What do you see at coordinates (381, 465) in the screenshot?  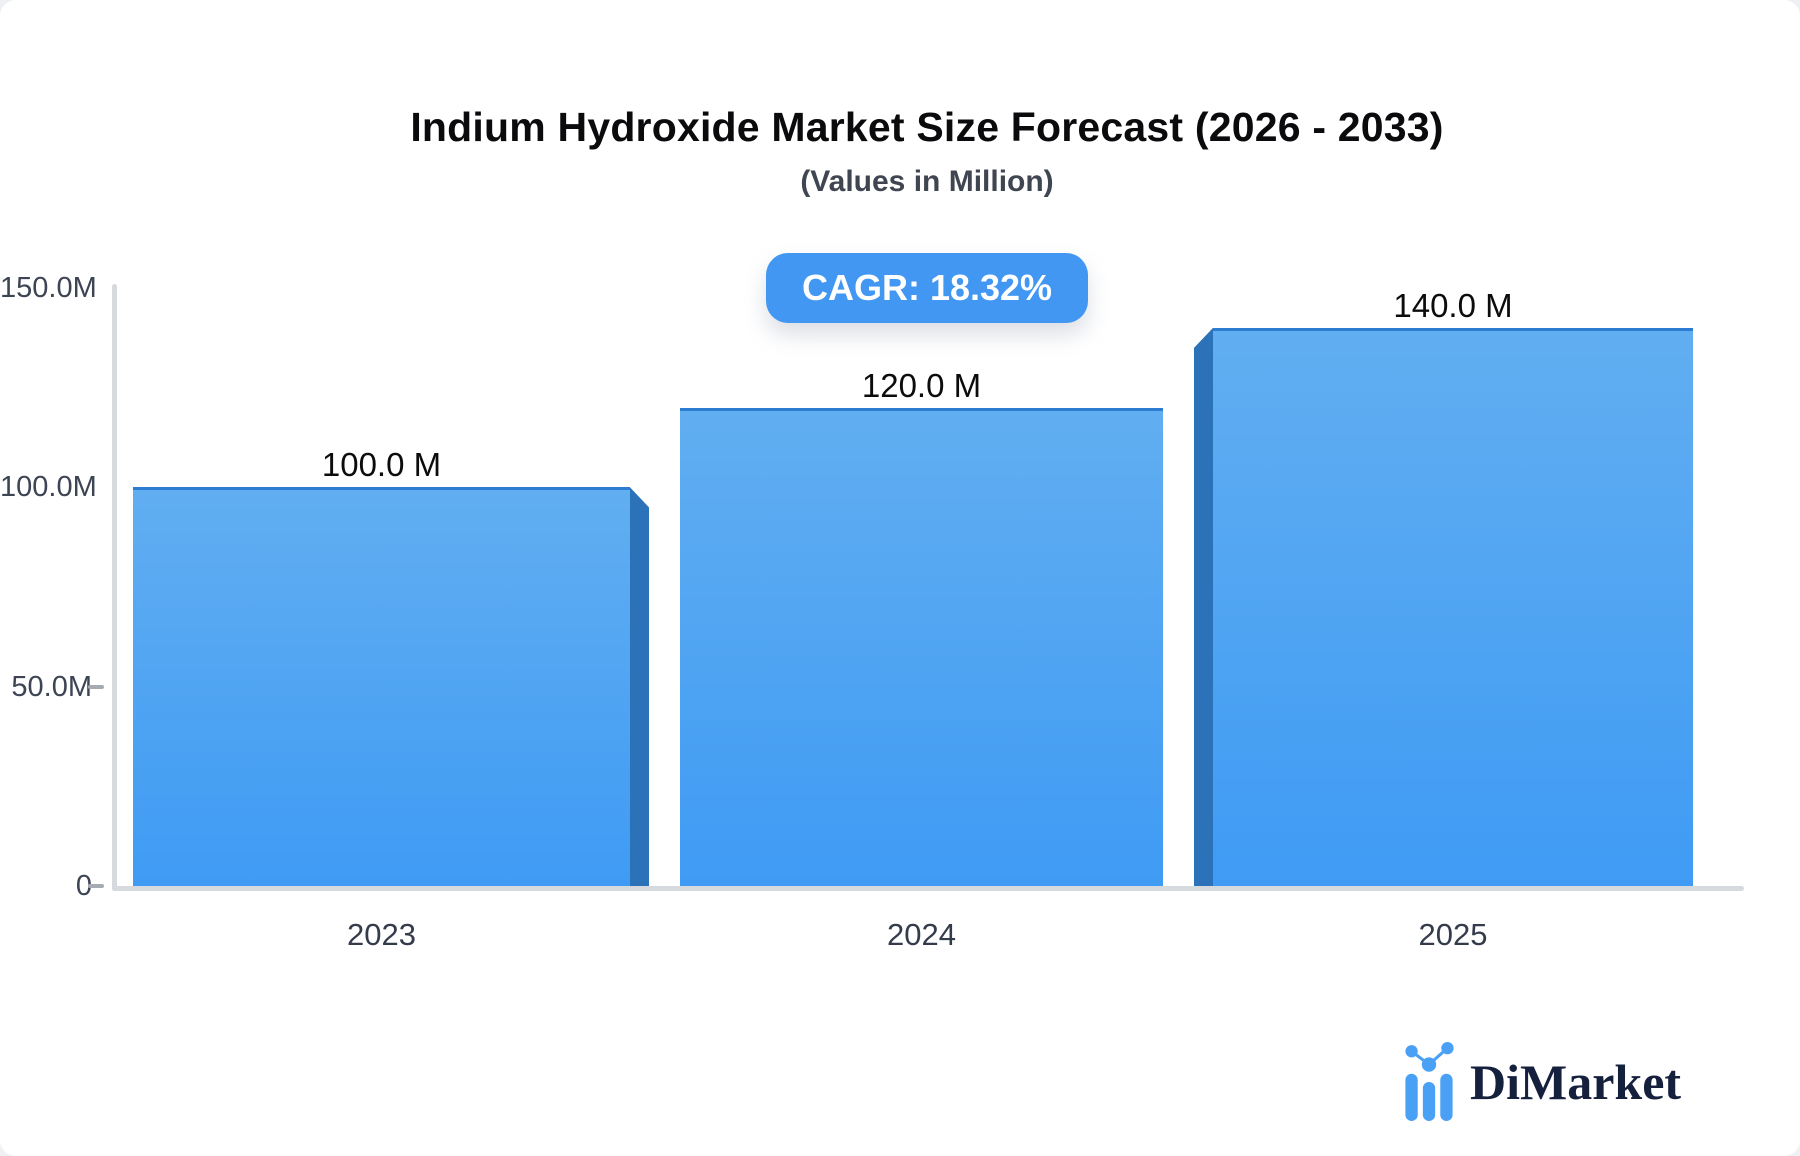 I see `bar-value-label: 100.0 M` at bounding box center [381, 465].